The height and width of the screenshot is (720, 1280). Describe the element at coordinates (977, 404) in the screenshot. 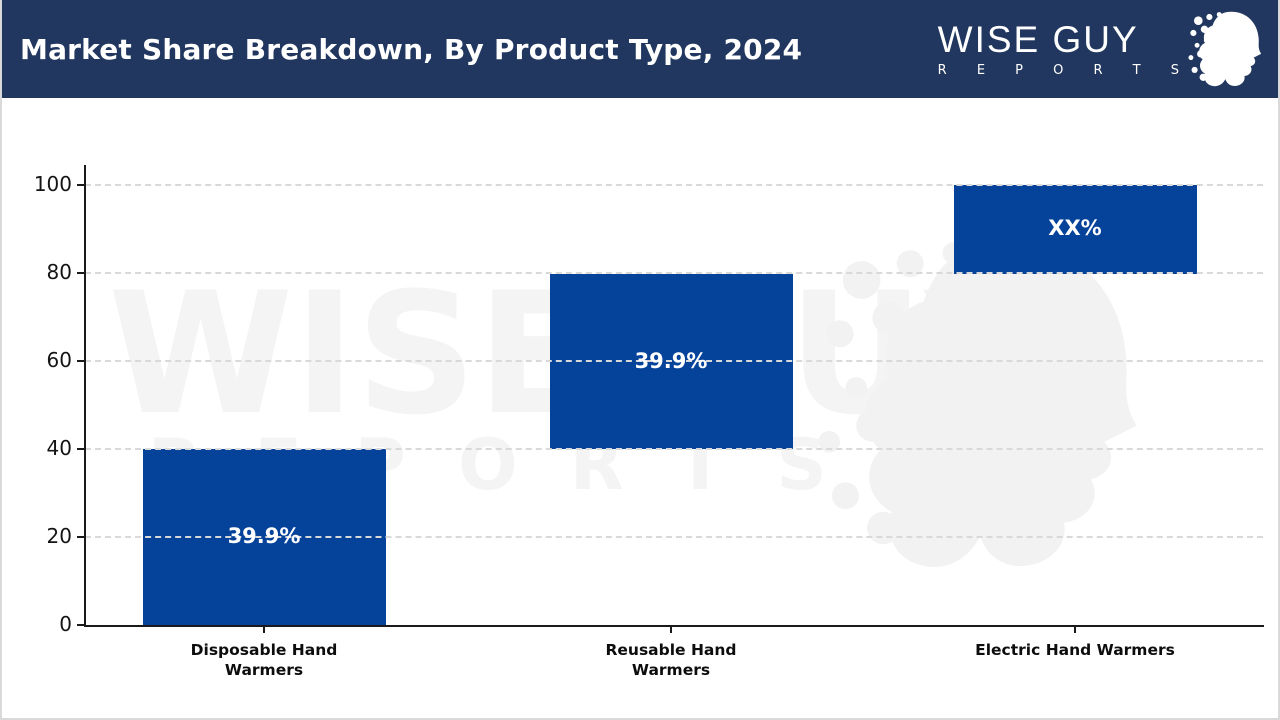

I see `watermark-head-icon` at that location.